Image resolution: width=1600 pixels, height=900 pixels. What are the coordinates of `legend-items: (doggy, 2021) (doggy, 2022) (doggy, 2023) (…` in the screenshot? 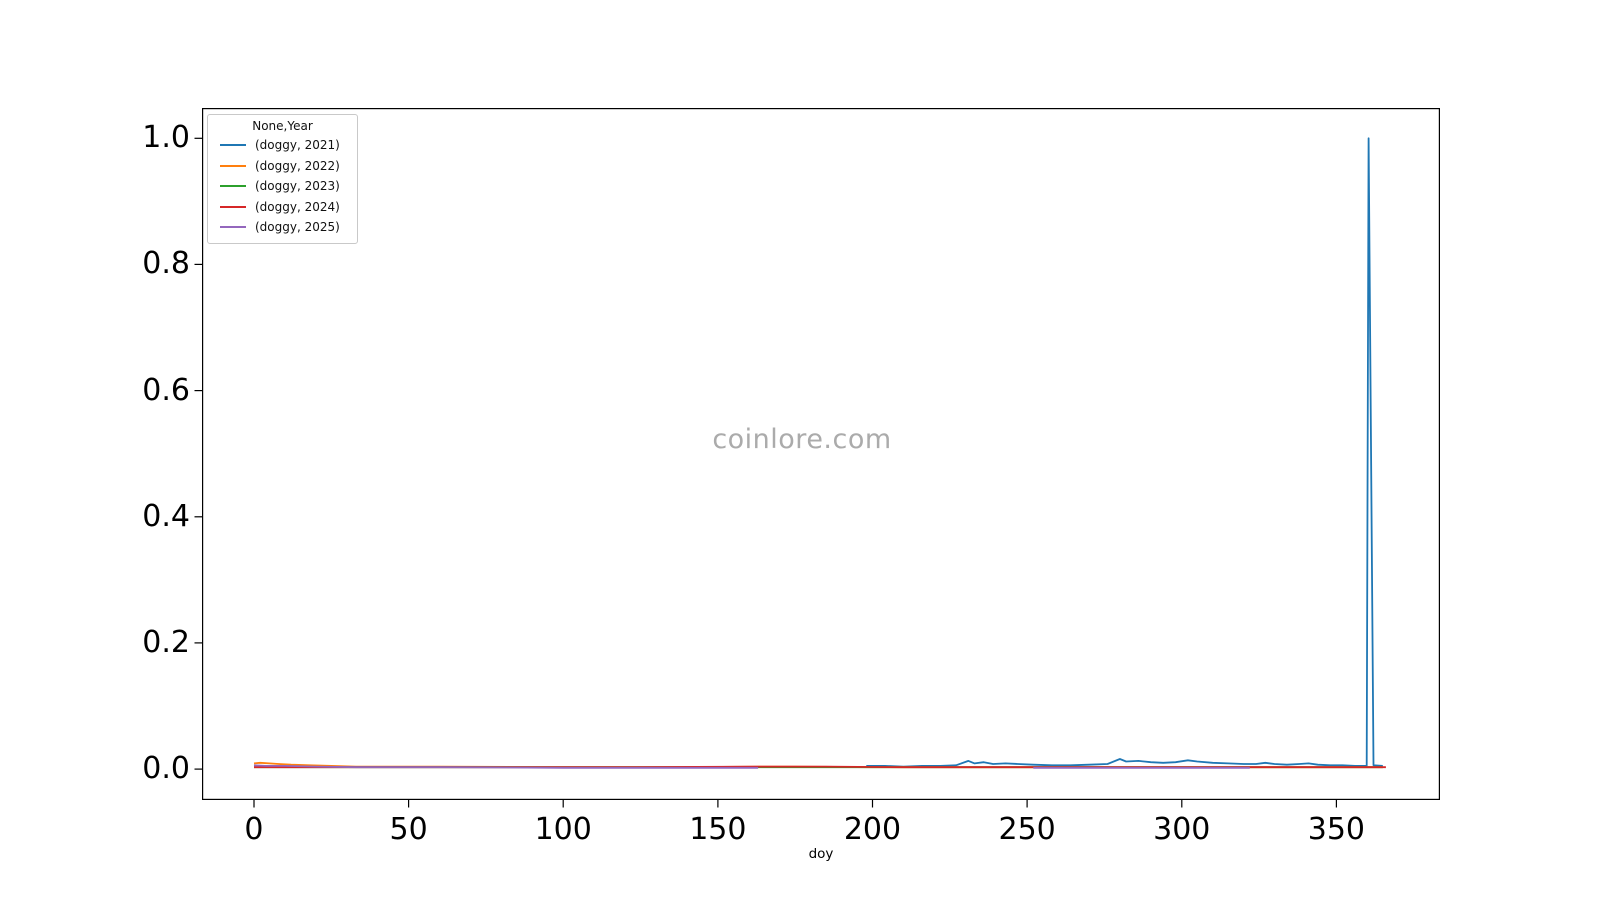 It's located at (282, 186).